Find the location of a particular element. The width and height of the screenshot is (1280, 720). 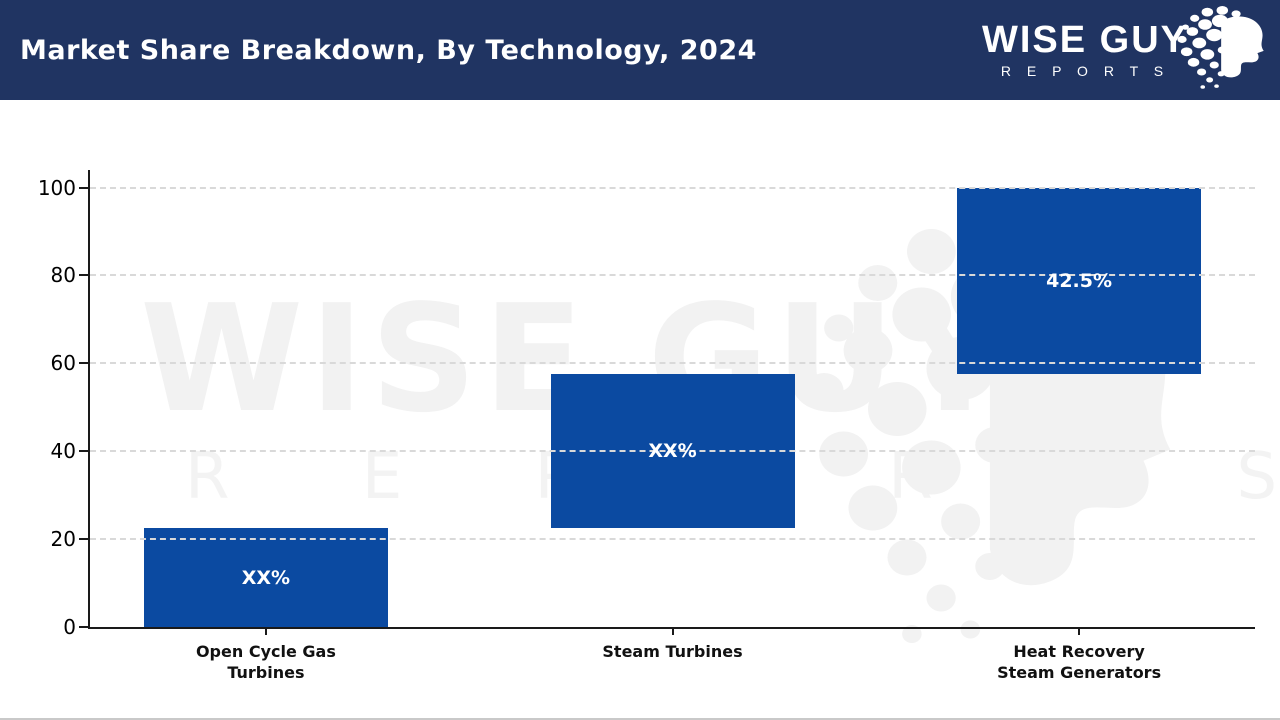

bar-open-cycle-gas-turbines is located at coordinates (265, 577).